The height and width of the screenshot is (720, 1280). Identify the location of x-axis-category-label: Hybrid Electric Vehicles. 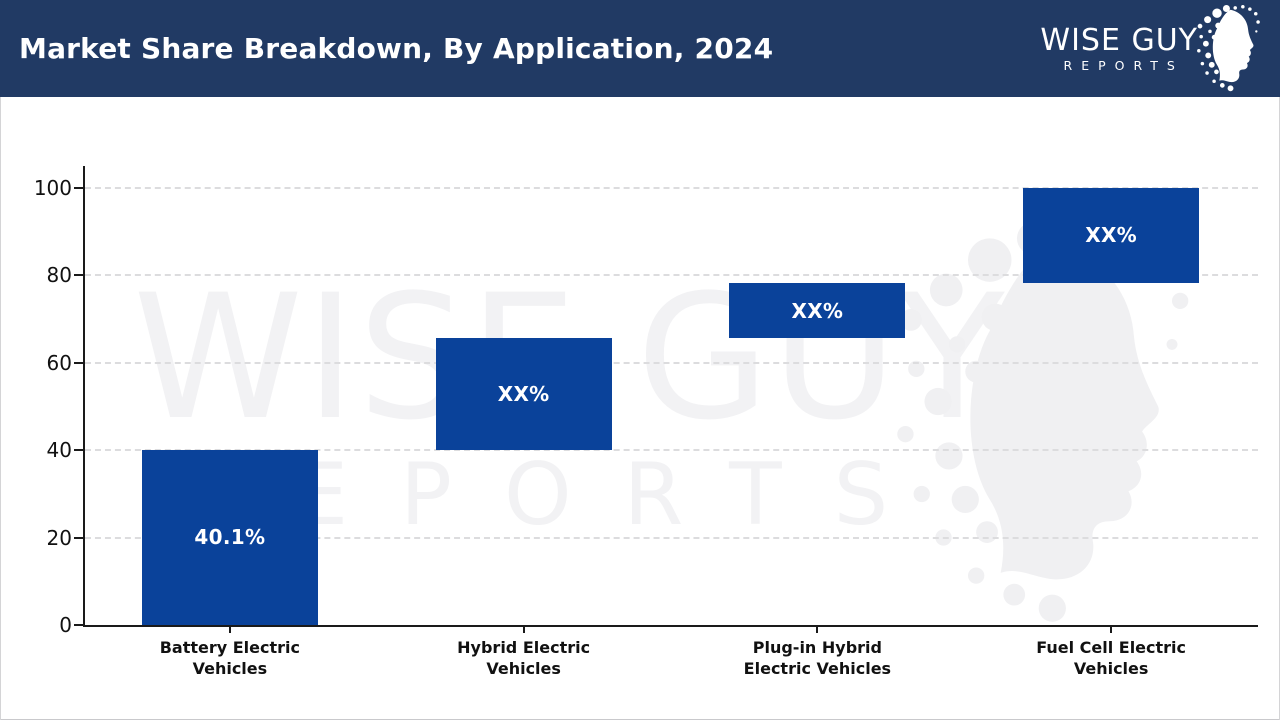
(524, 659).